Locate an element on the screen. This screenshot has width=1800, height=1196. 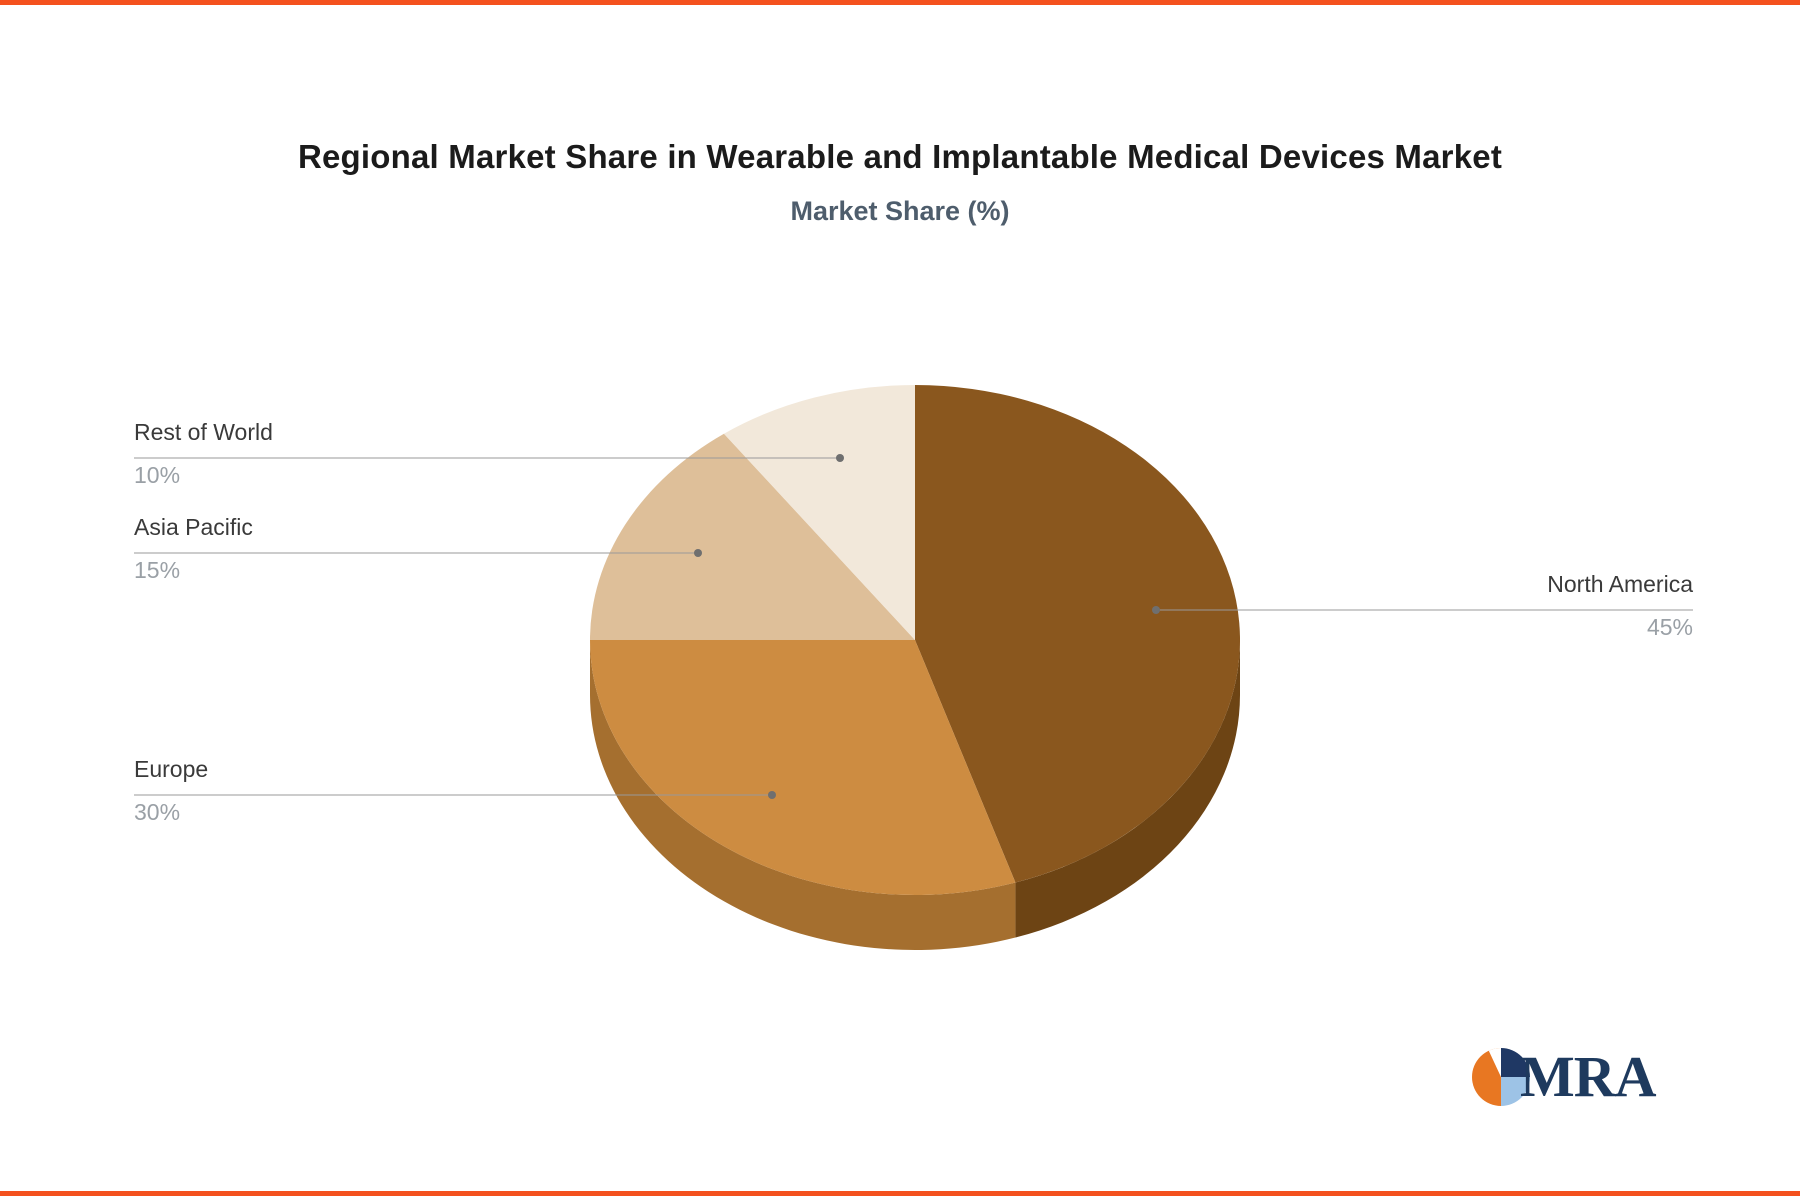
mra-logo: MRA is located at coordinates (1564, 1076).